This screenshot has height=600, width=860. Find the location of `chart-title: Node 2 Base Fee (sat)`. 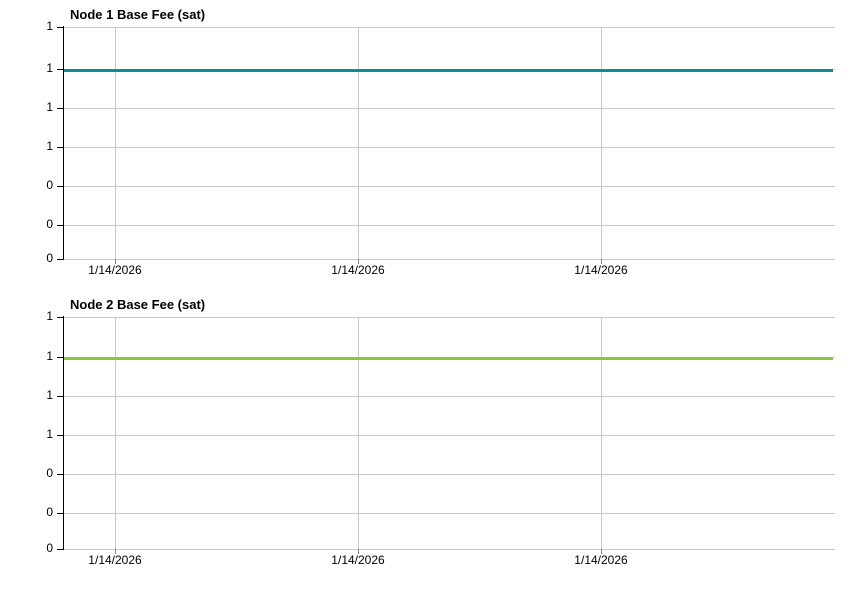

chart-title: Node 2 Base Fee (sat) is located at coordinates (138, 304).